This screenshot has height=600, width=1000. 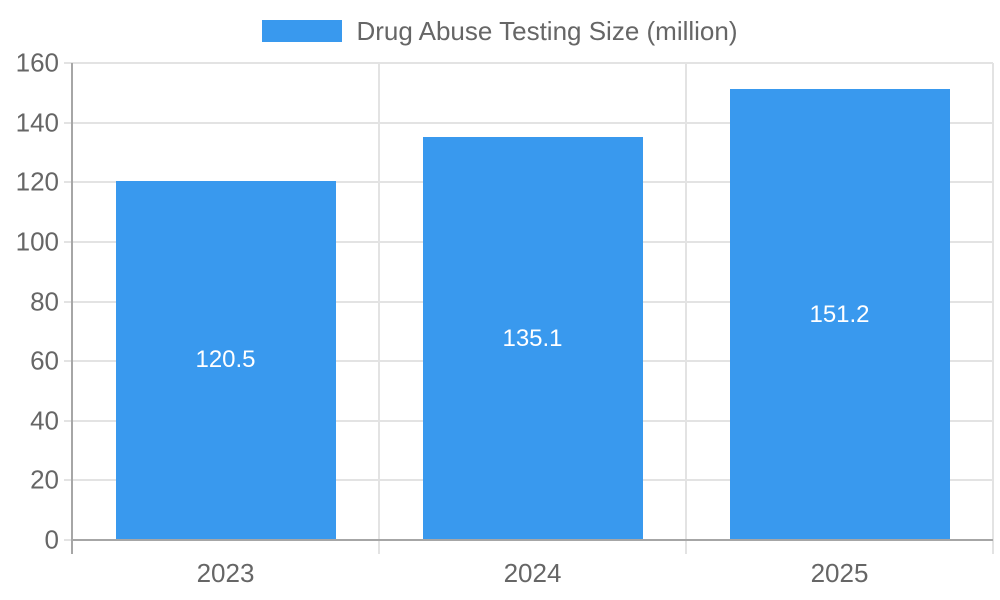 What do you see at coordinates (532, 573) in the screenshot?
I see `x-tick-label: 2024` at bounding box center [532, 573].